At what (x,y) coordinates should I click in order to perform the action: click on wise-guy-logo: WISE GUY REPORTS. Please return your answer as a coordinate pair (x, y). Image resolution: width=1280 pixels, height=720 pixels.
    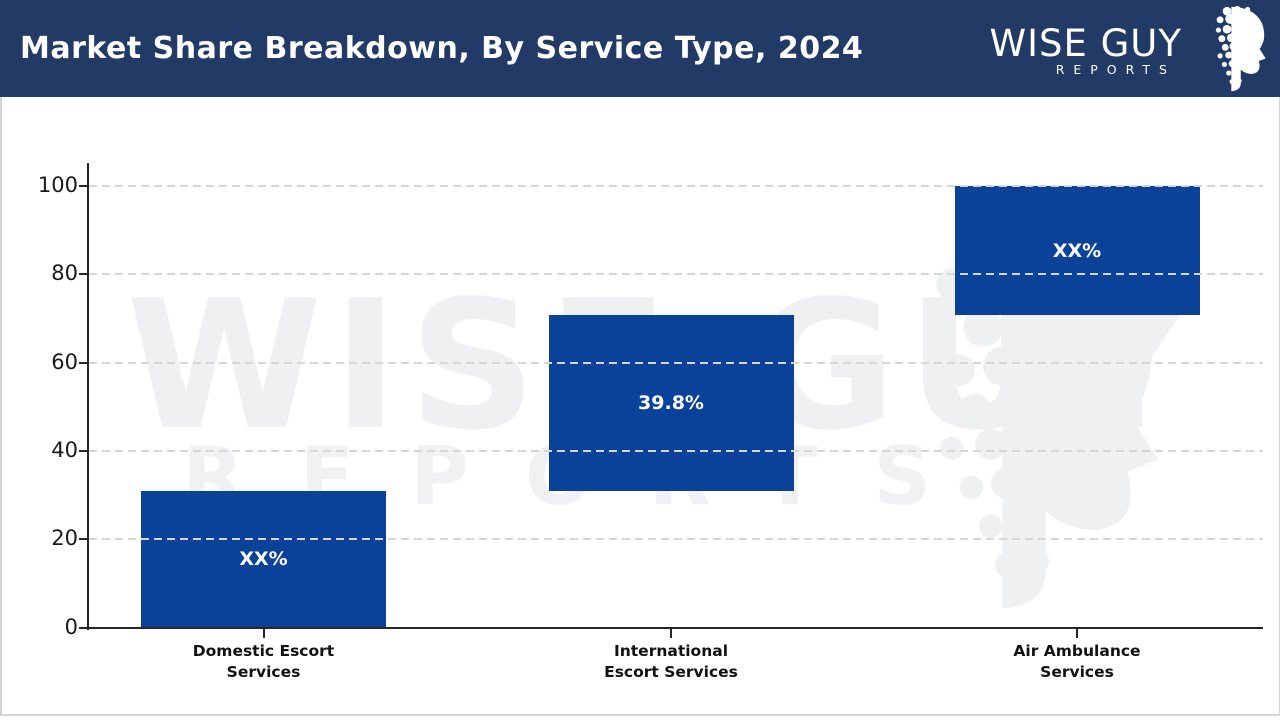
    Looking at the image, I should click on (1131, 48).